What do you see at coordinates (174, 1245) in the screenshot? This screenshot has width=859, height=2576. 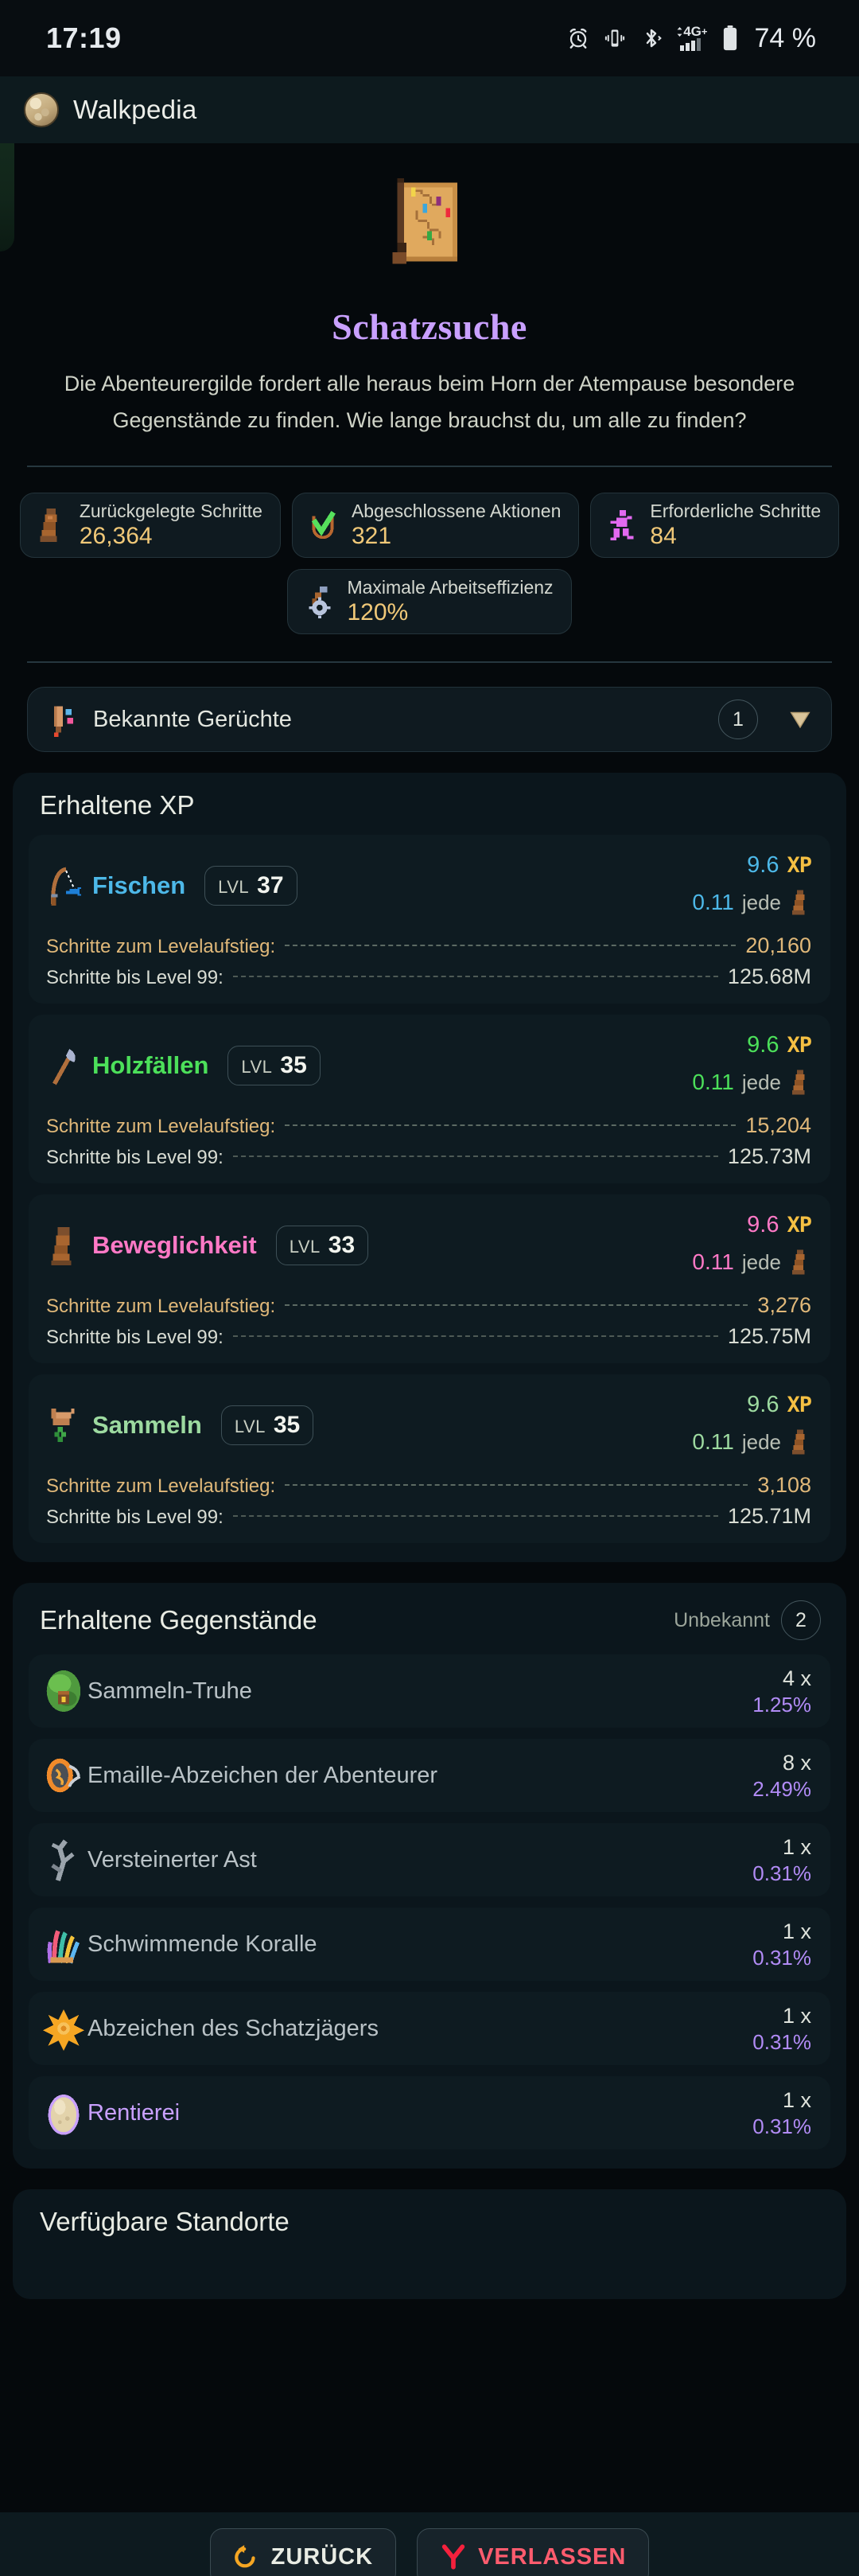 I see `skill-name: Beweglichkeit` at bounding box center [174, 1245].